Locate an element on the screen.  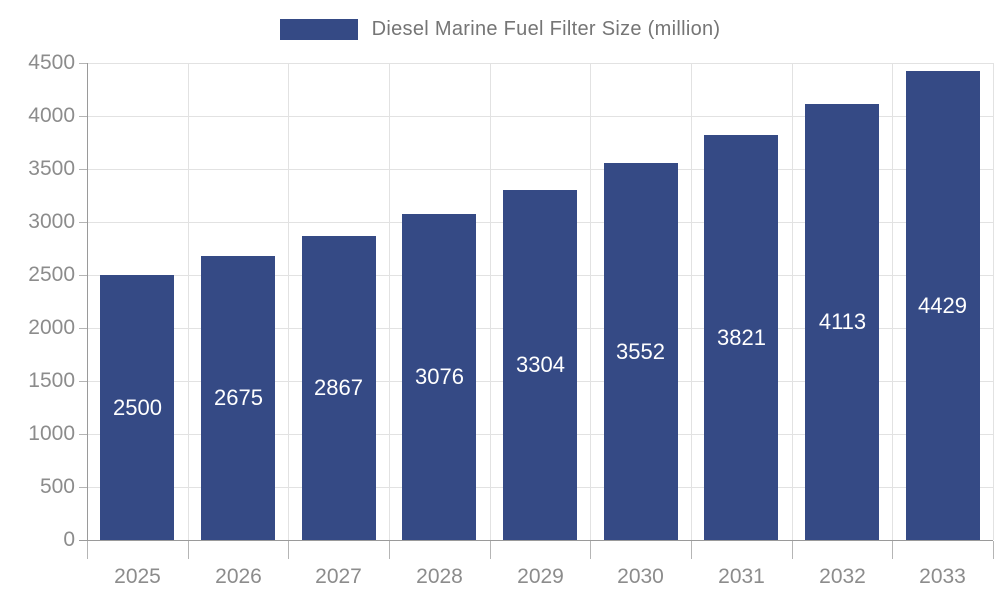
bar-value-label: 3304 is located at coordinates (540, 364).